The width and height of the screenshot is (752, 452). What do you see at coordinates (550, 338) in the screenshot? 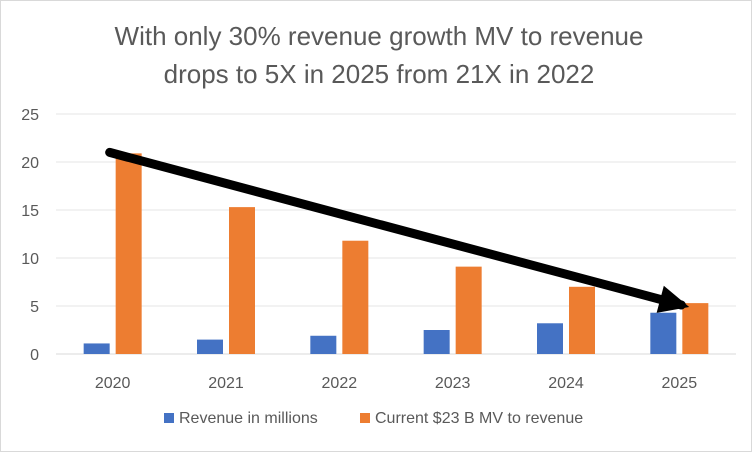
I see `bar-revenue-2024` at bounding box center [550, 338].